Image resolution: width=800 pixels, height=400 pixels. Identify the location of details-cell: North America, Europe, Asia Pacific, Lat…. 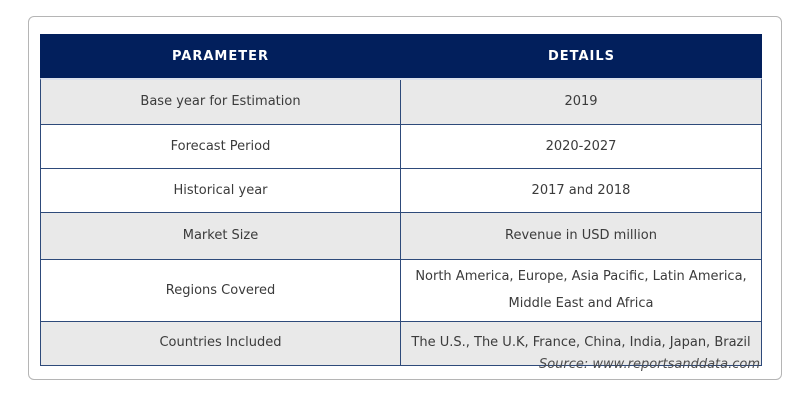
(581, 290).